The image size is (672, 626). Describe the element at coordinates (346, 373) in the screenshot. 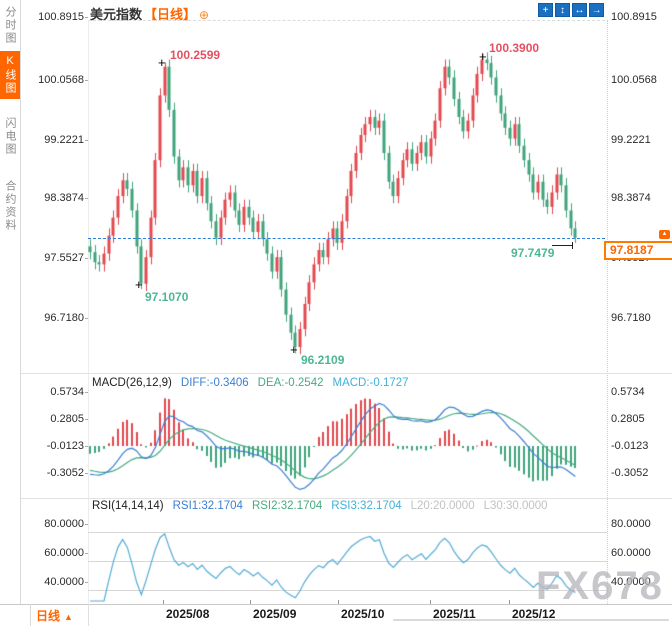

I see `macd-panel-divider` at that location.